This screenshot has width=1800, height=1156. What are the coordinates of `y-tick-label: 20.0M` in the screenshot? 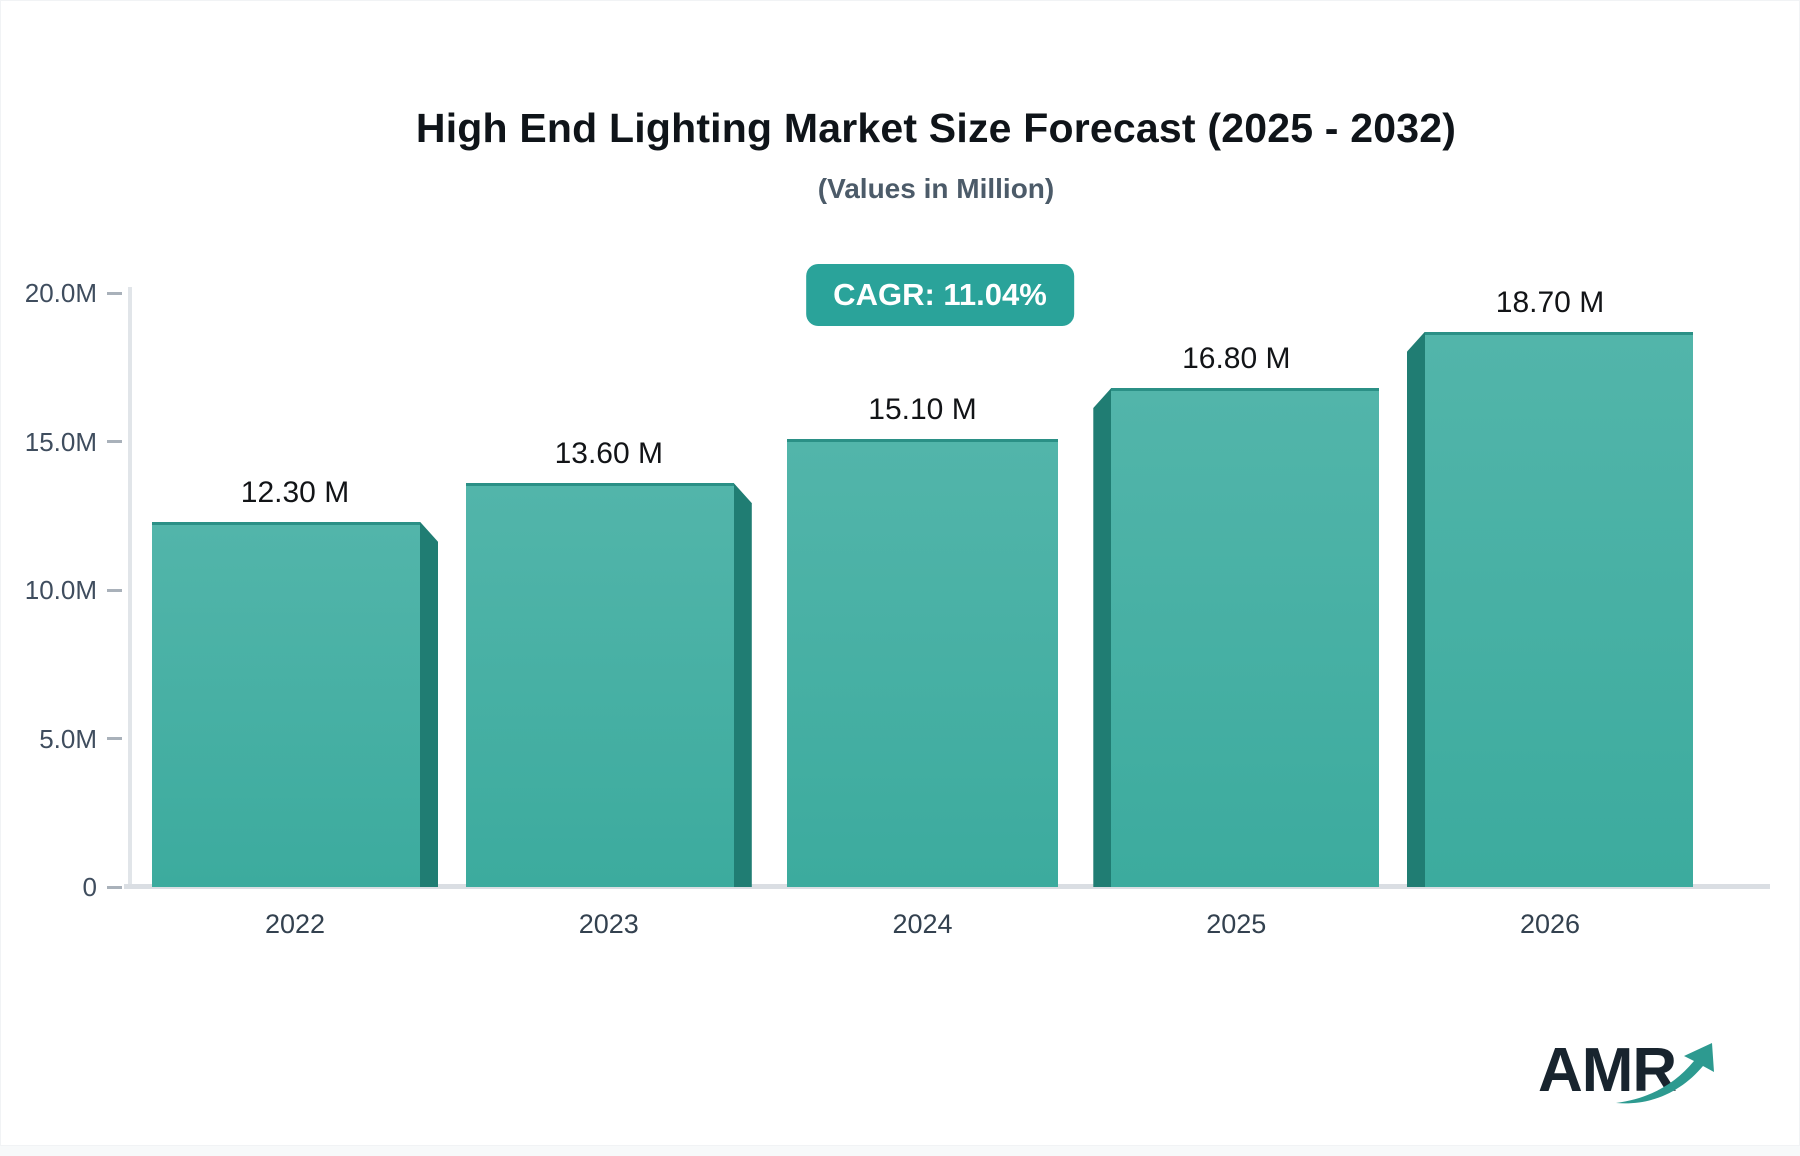 It's located at (60, 293).